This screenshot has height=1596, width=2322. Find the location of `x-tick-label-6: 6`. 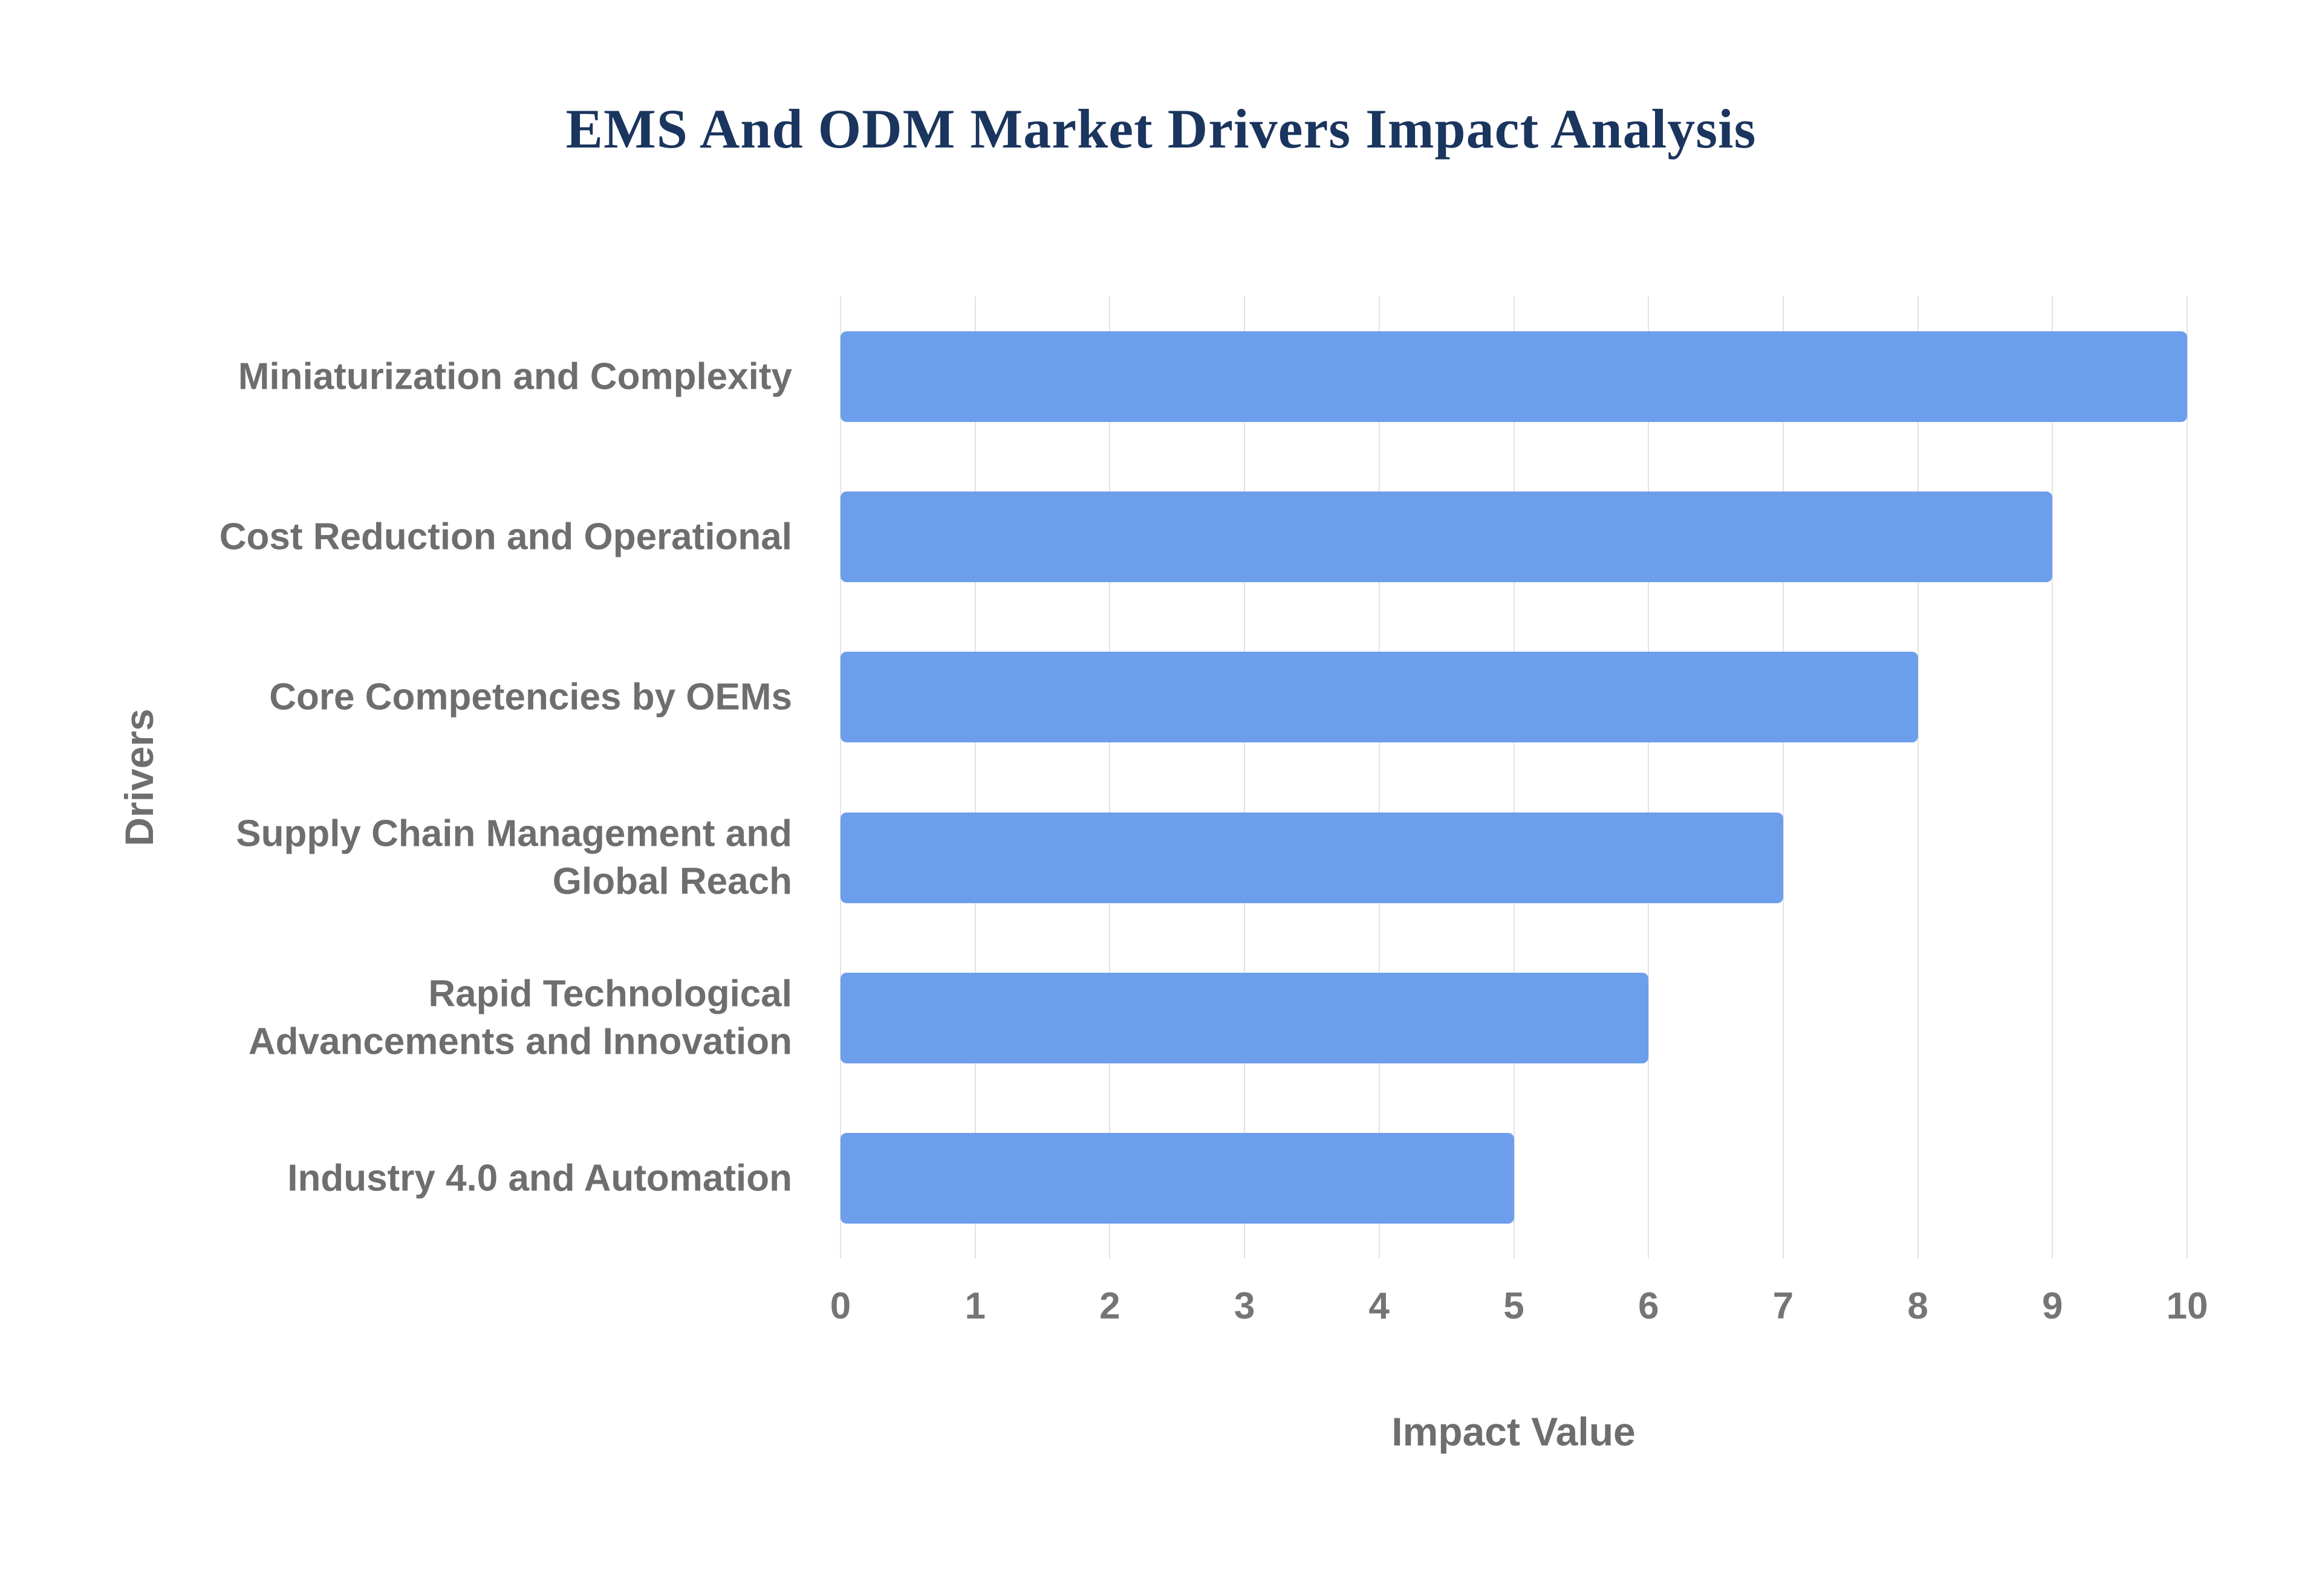

x-tick-label-6: 6 is located at coordinates (1648, 1306).